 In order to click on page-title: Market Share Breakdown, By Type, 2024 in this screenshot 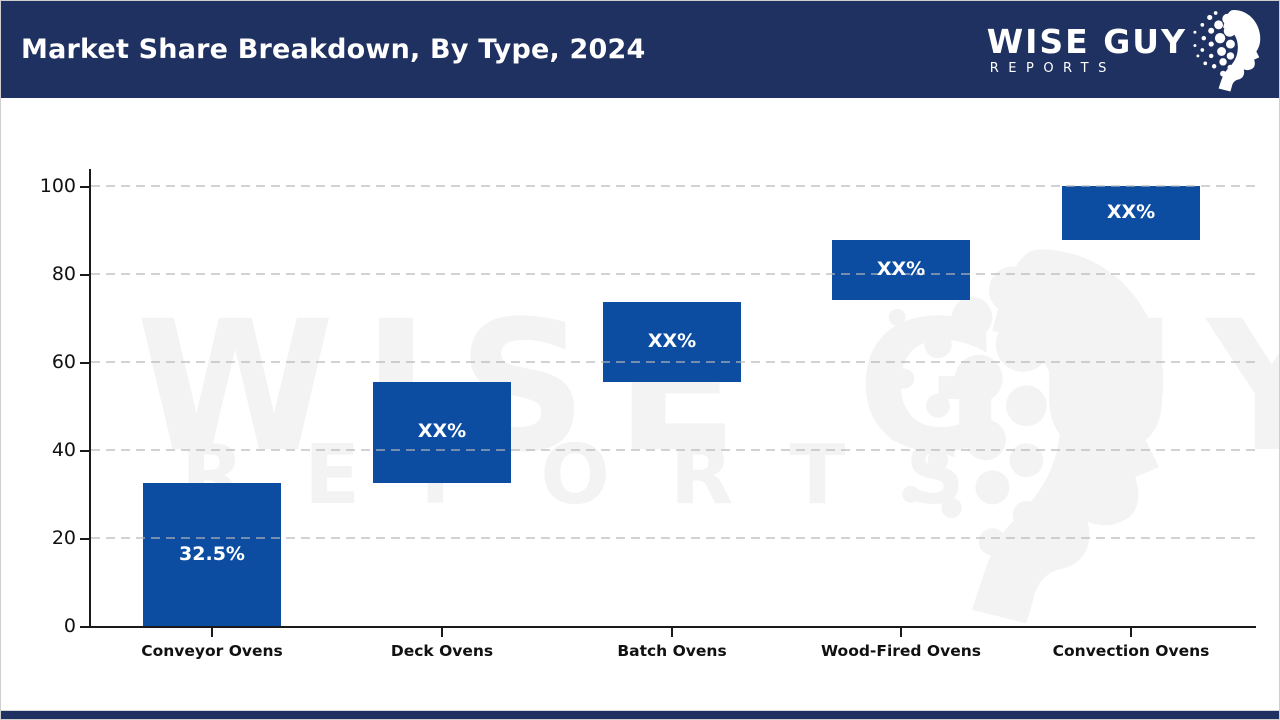, I will do `click(333, 49)`.